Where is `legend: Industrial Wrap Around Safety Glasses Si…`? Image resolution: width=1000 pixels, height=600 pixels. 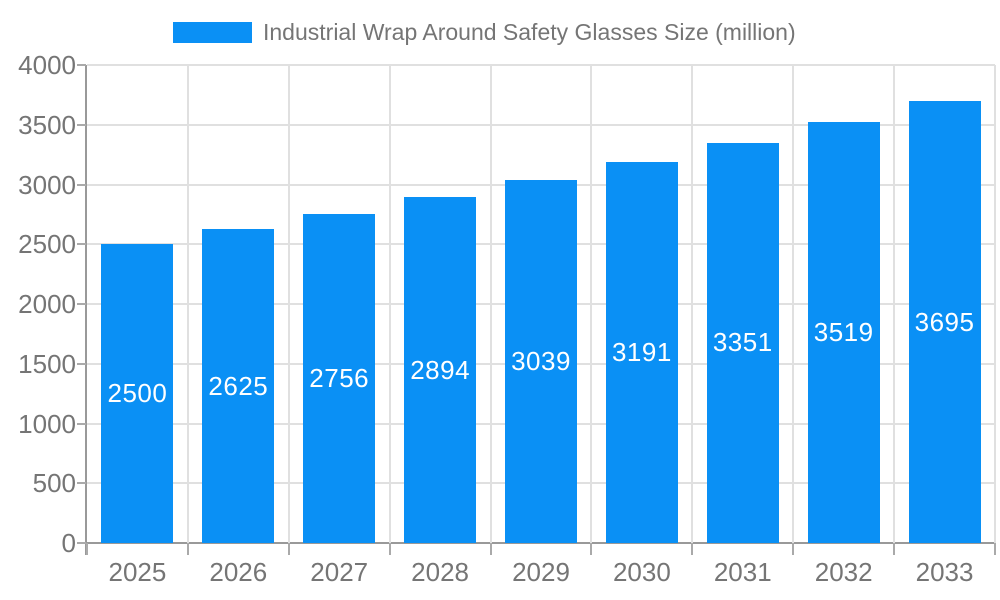 legend: Industrial Wrap Around Safety Glasses Si… is located at coordinates (500, 30).